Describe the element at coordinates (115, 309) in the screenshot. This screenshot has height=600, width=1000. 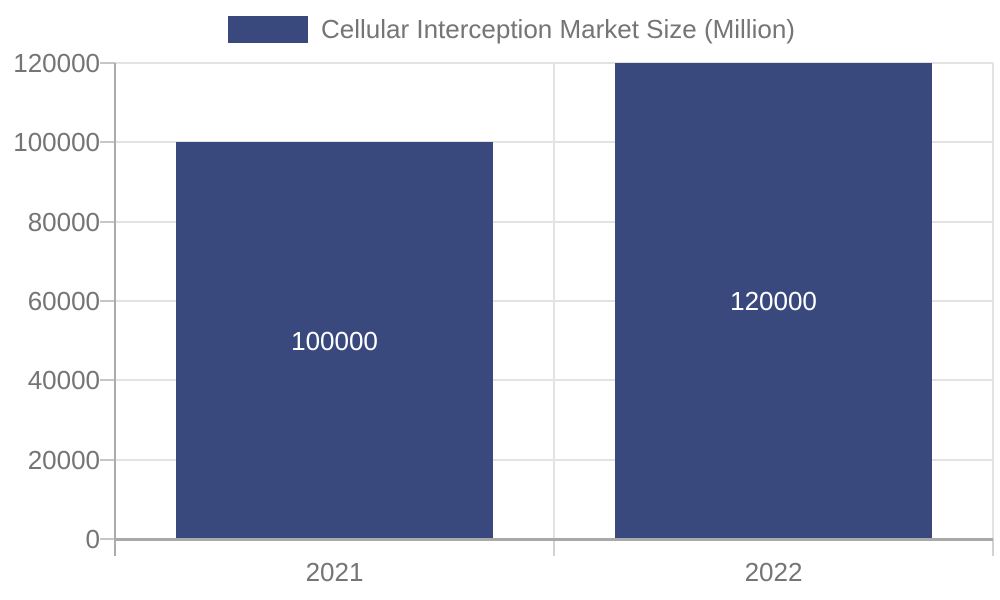
I see `y-axis-line` at that location.